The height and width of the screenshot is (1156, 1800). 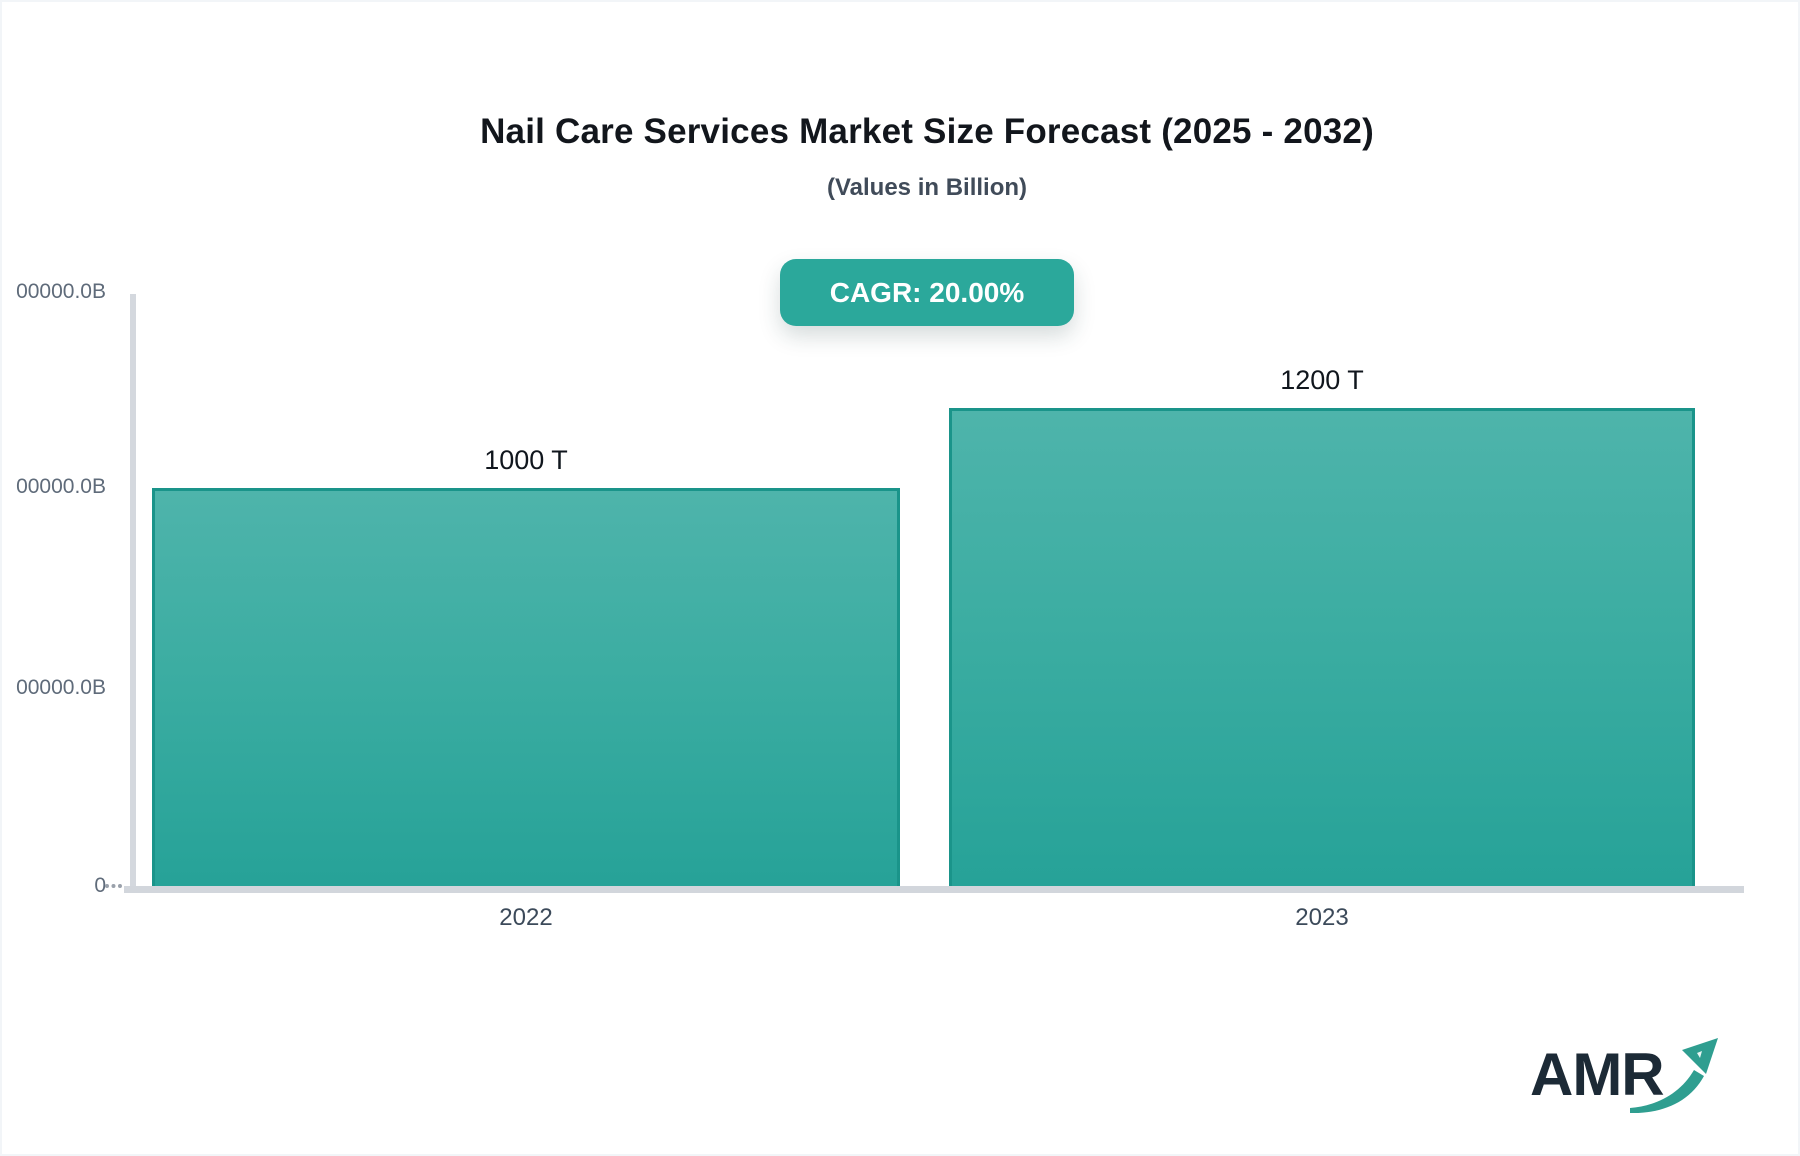 What do you see at coordinates (526, 917) in the screenshot?
I see `x-axis-label-2022: 2022` at bounding box center [526, 917].